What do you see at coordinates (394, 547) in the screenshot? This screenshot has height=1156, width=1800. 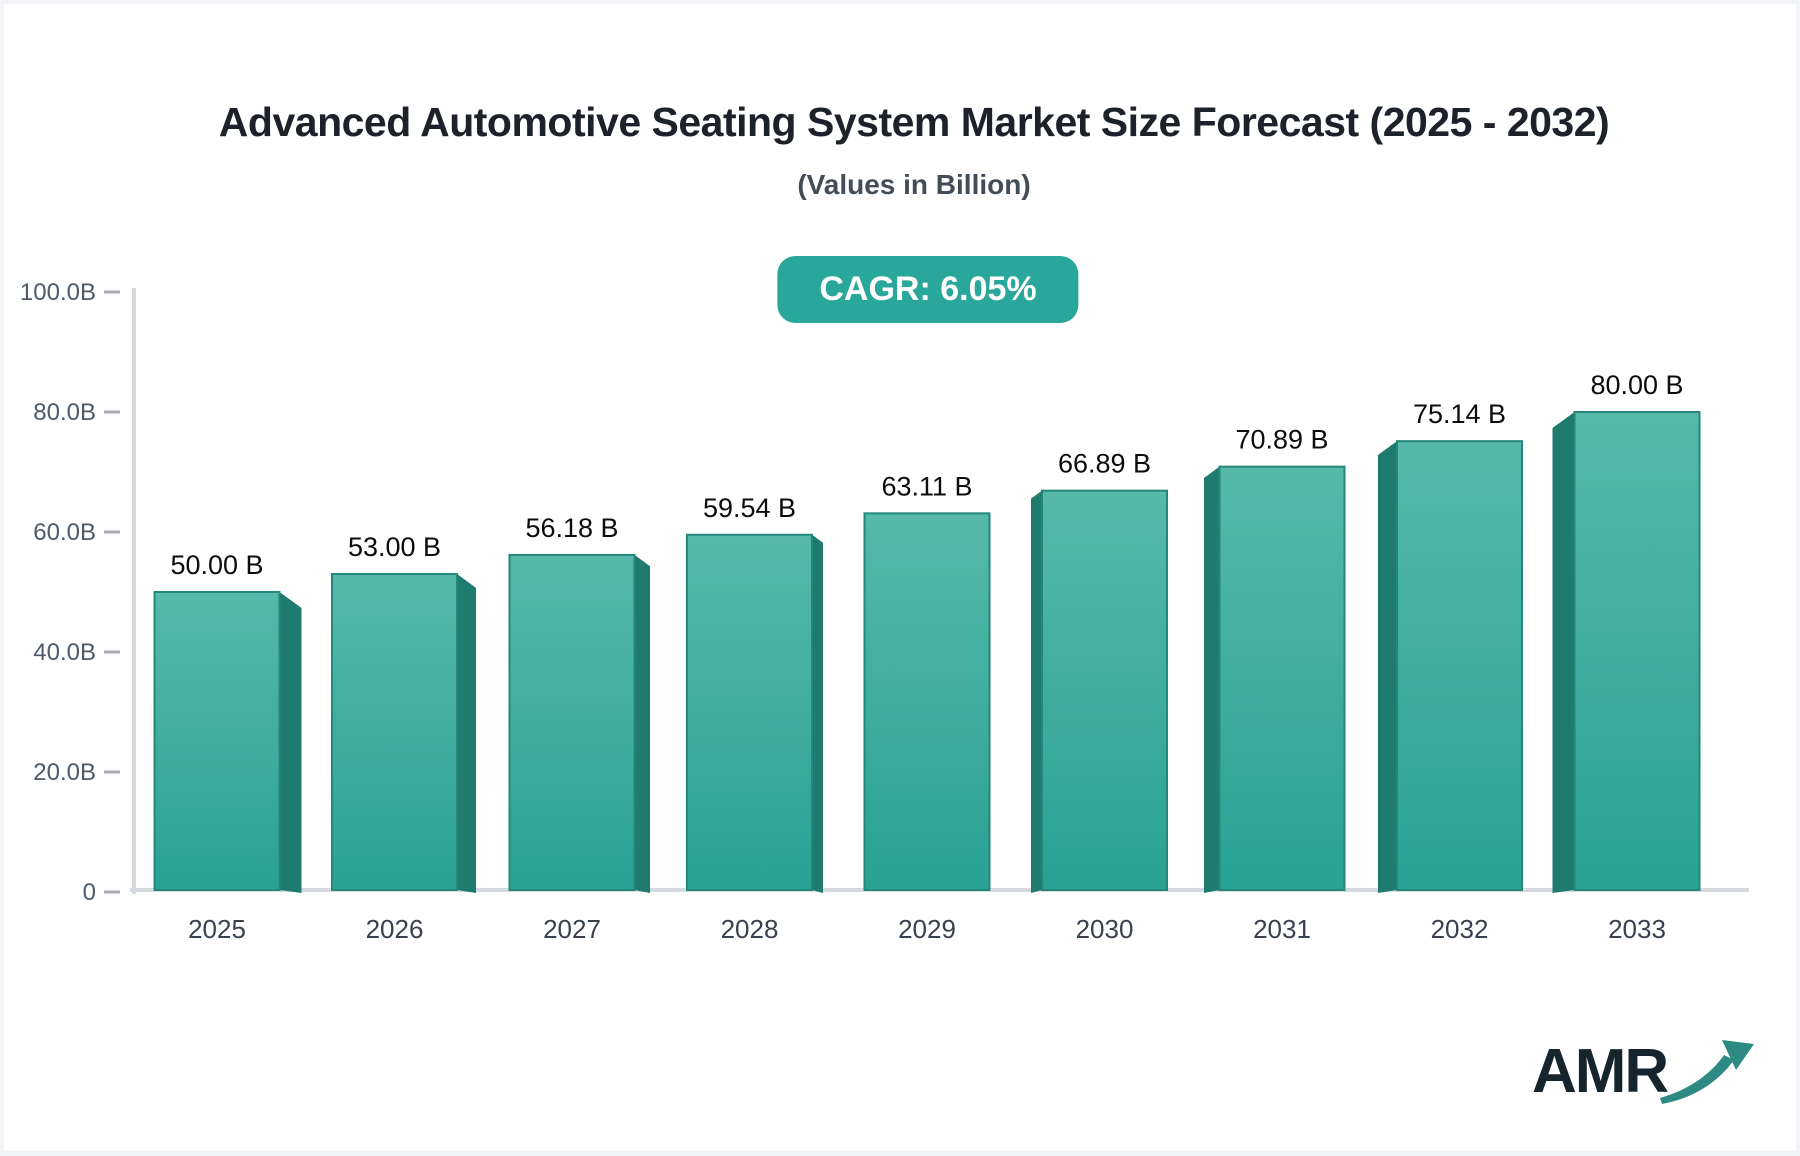 I see `bar-value-label: 53.00 B` at bounding box center [394, 547].